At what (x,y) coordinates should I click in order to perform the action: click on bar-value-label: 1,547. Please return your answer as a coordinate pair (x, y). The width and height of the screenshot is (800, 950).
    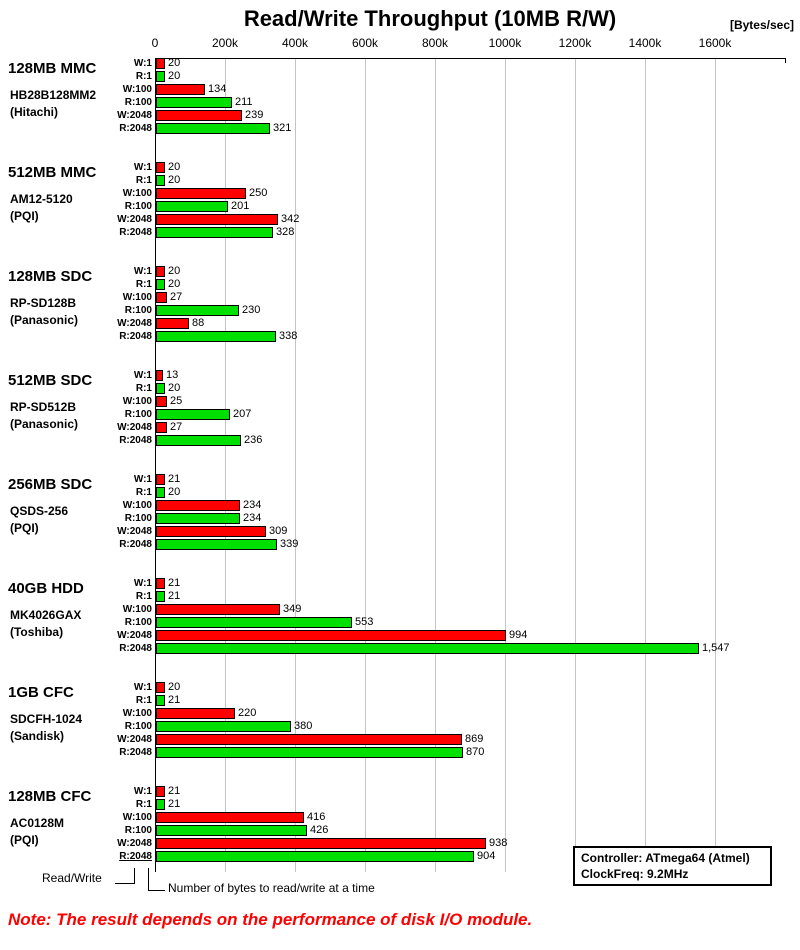
    Looking at the image, I should click on (716, 648).